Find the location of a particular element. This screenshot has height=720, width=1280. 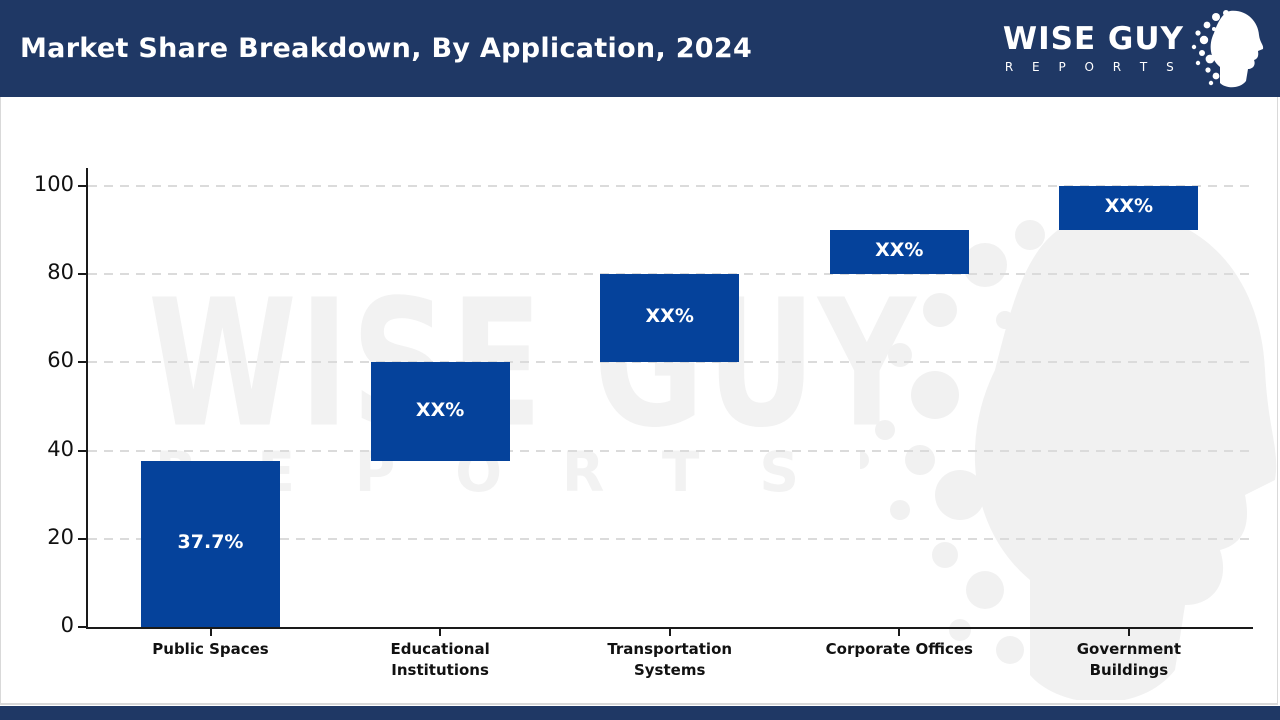

y-axis-tick-label: 0 is located at coordinates (67, 625).